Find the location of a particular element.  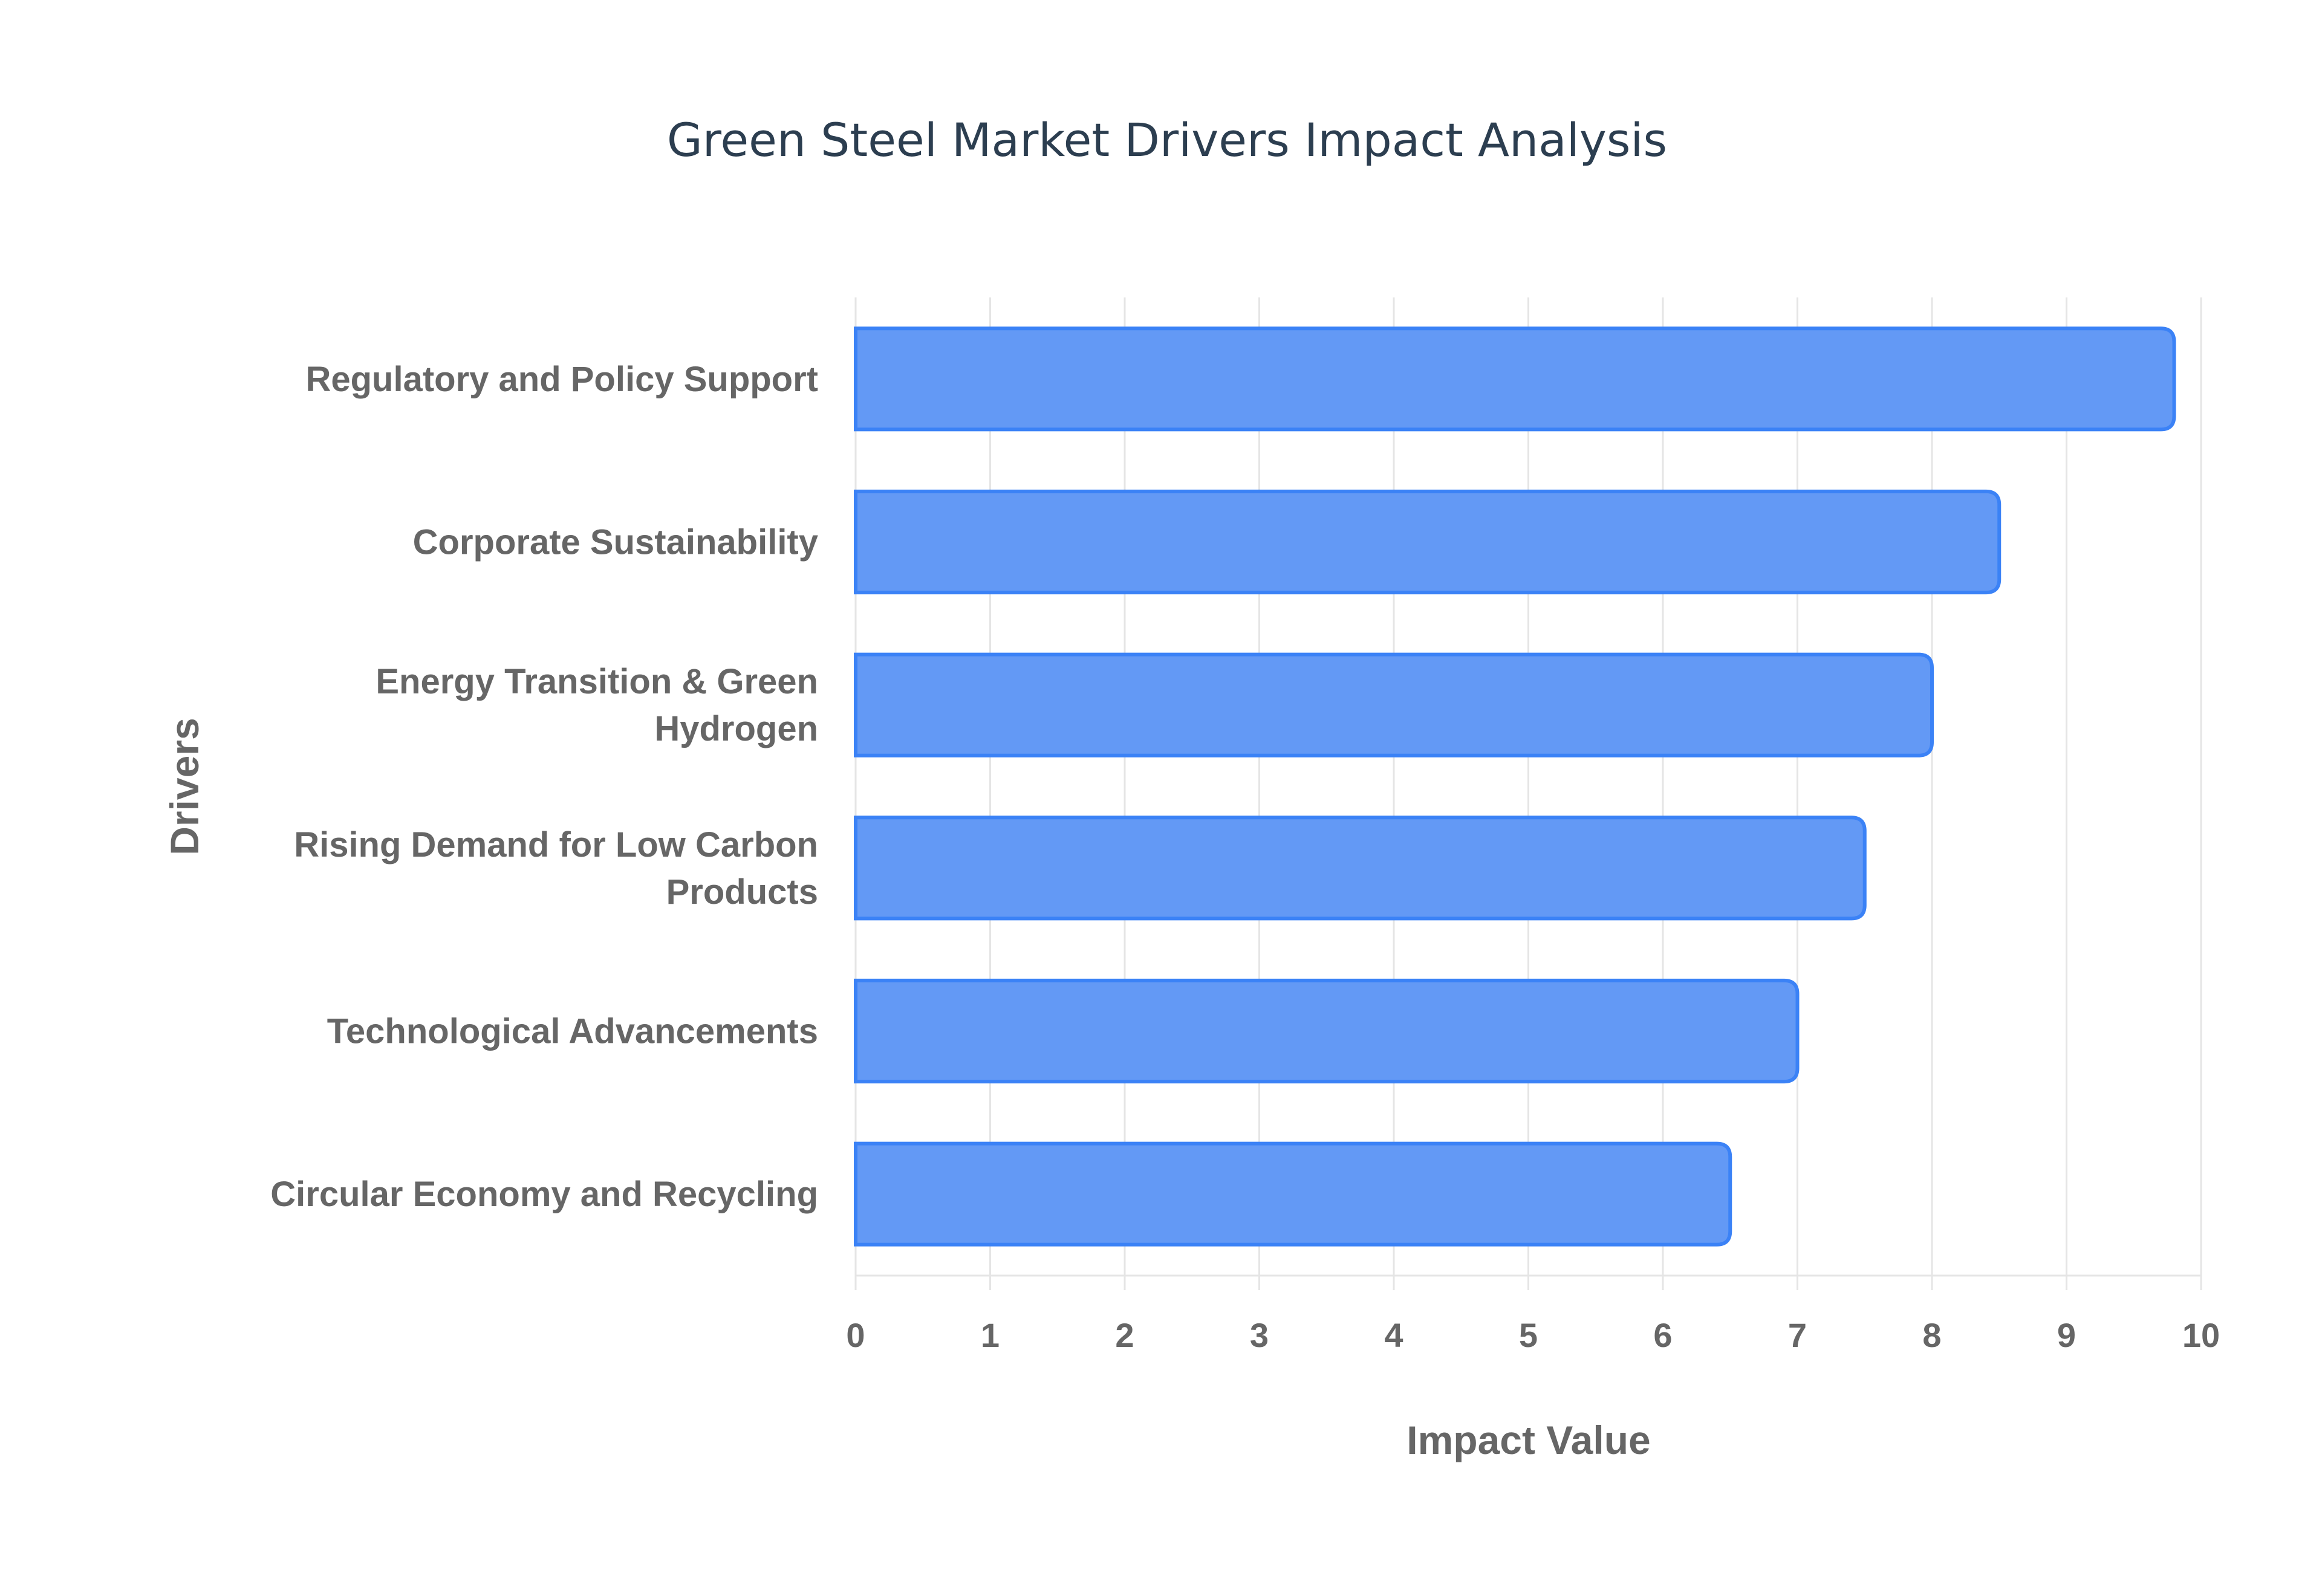

category-label: Products is located at coordinates (742, 892).